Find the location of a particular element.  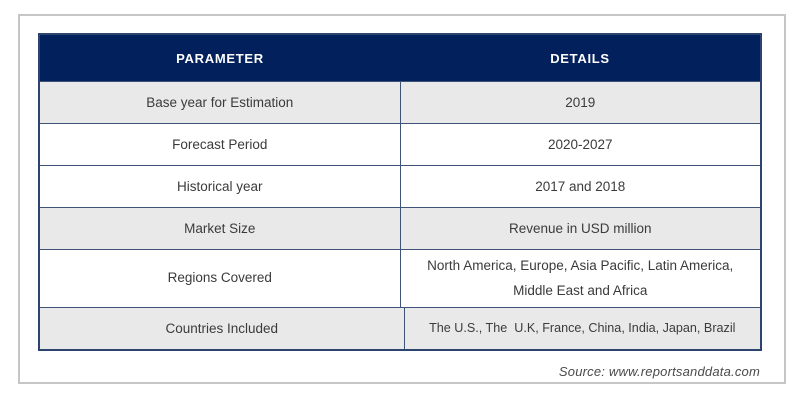

parameter-cell: Market Size is located at coordinates (220, 228).